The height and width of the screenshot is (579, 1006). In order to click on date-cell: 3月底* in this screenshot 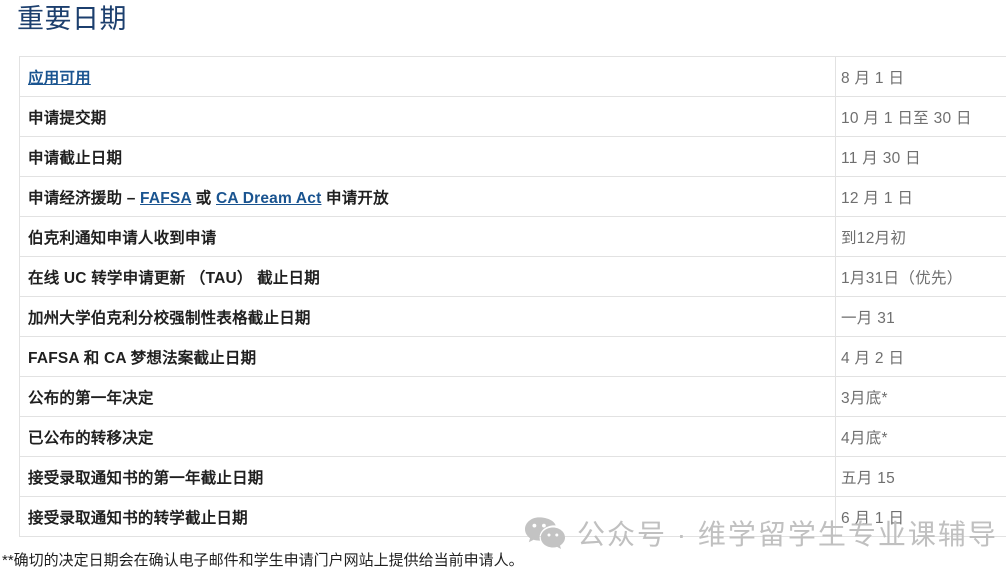, I will do `click(920, 396)`.